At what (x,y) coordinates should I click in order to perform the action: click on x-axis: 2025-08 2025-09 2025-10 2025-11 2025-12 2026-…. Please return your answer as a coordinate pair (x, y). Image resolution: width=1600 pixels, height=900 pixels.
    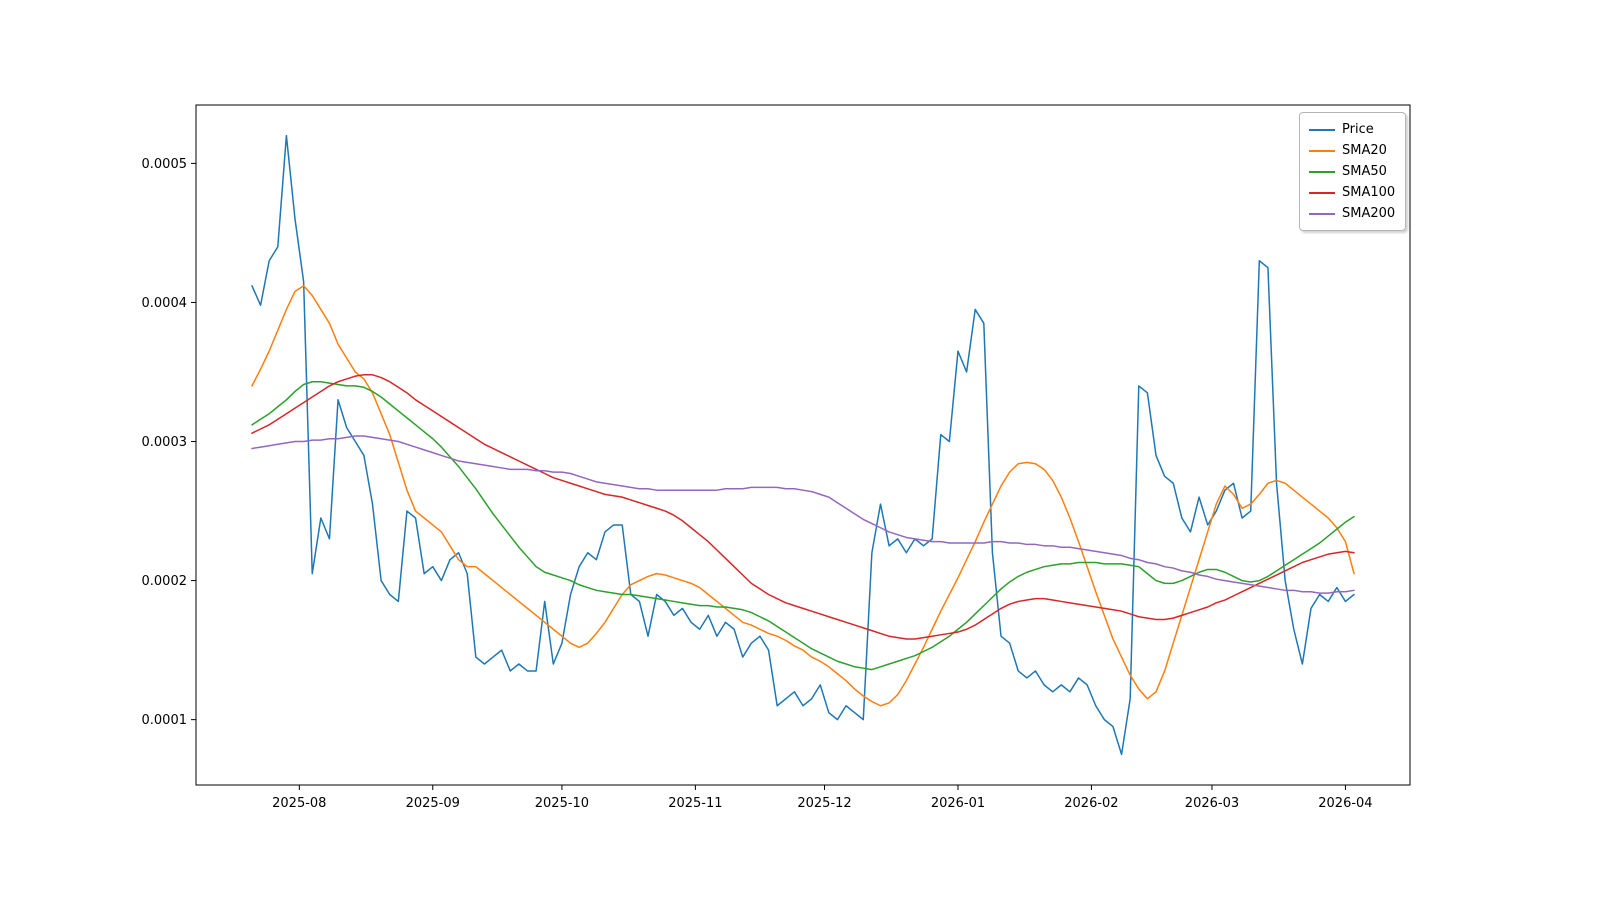
    Looking at the image, I should click on (822, 798).